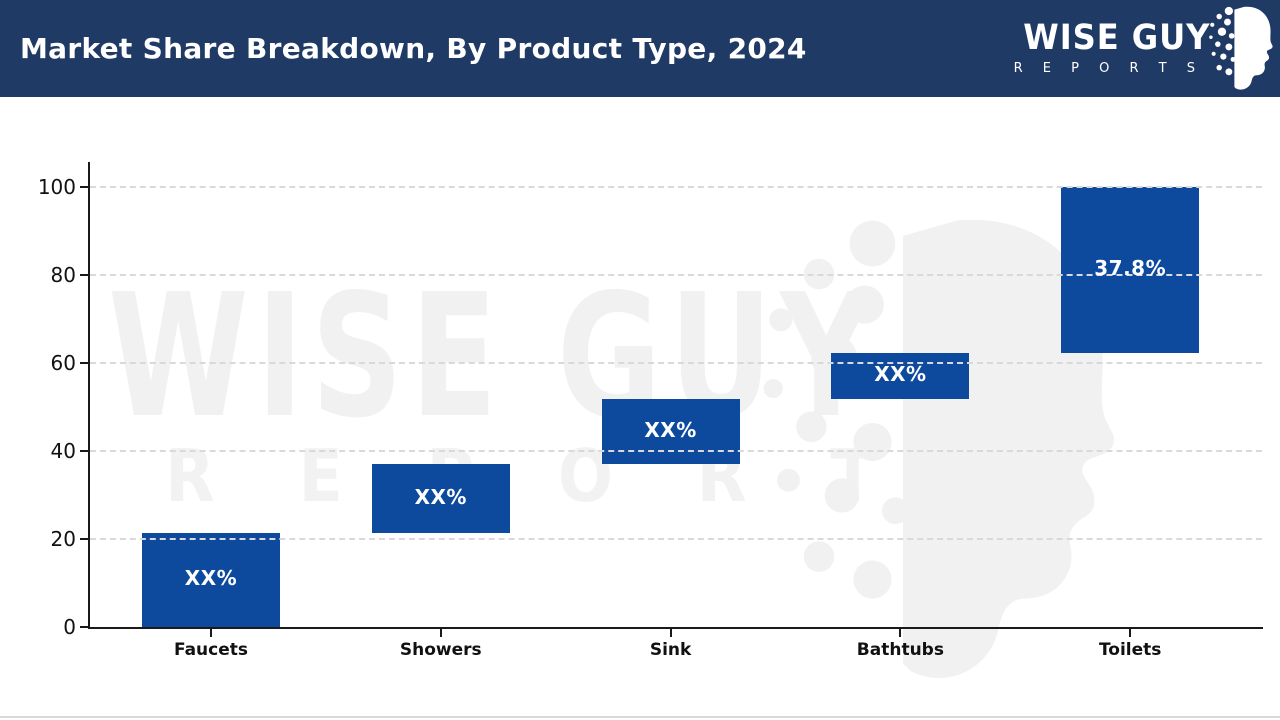 The image size is (1280, 720). Describe the element at coordinates (1108, 68) in the screenshot. I see `logo-subtext: R E P O R T S` at that location.